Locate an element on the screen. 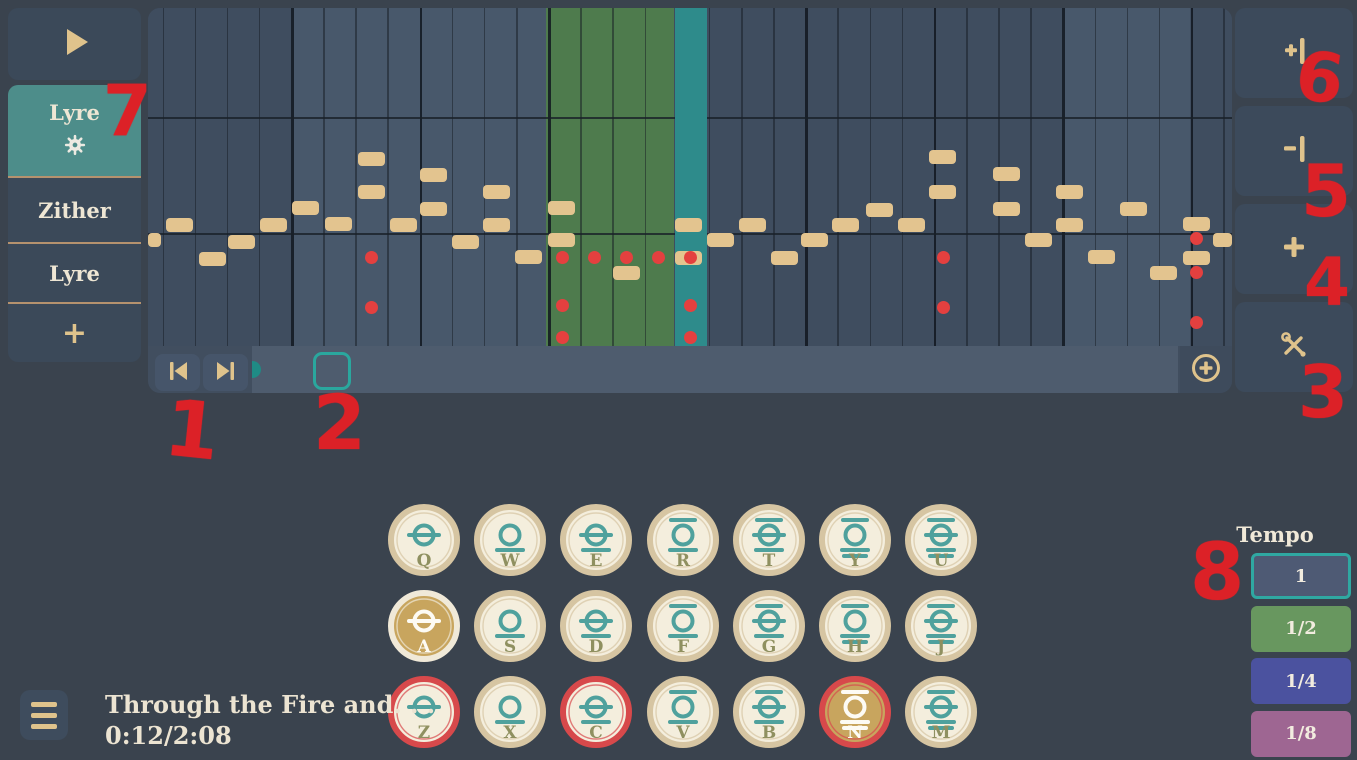 This screenshot has width=1357, height=760. note-key-n: N is located at coordinates (855, 712).